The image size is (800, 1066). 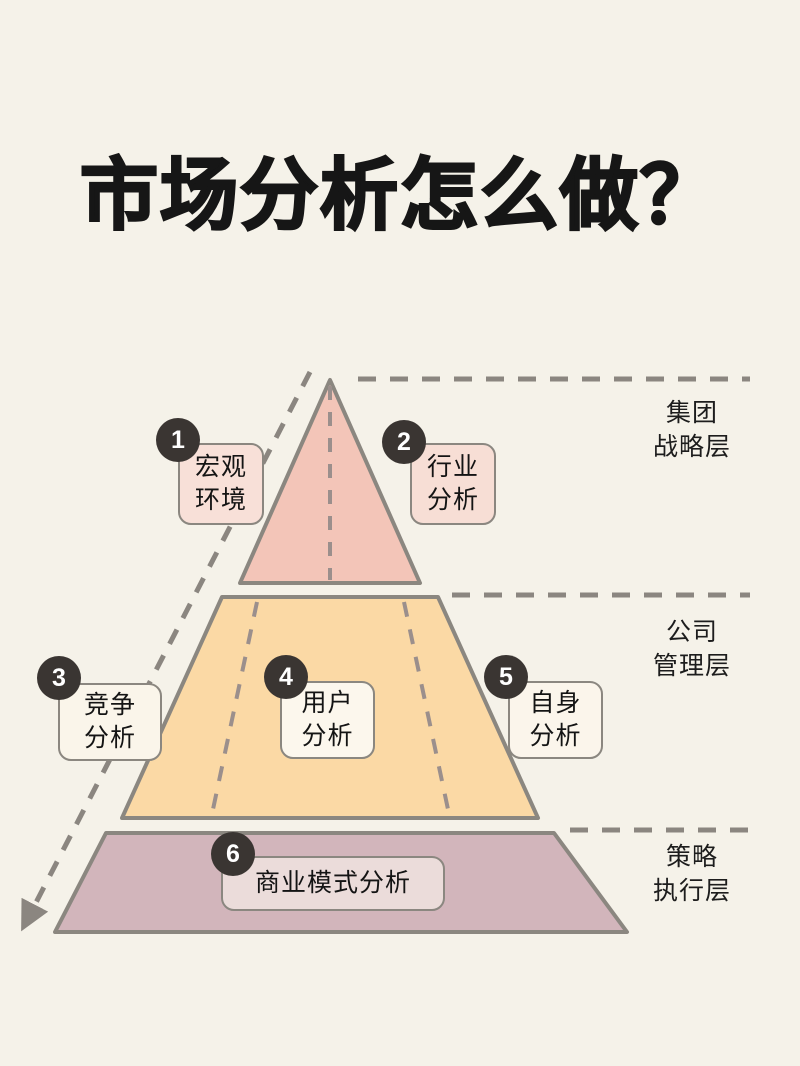 I want to click on callout-badge-1: 1, so click(x=178, y=440).